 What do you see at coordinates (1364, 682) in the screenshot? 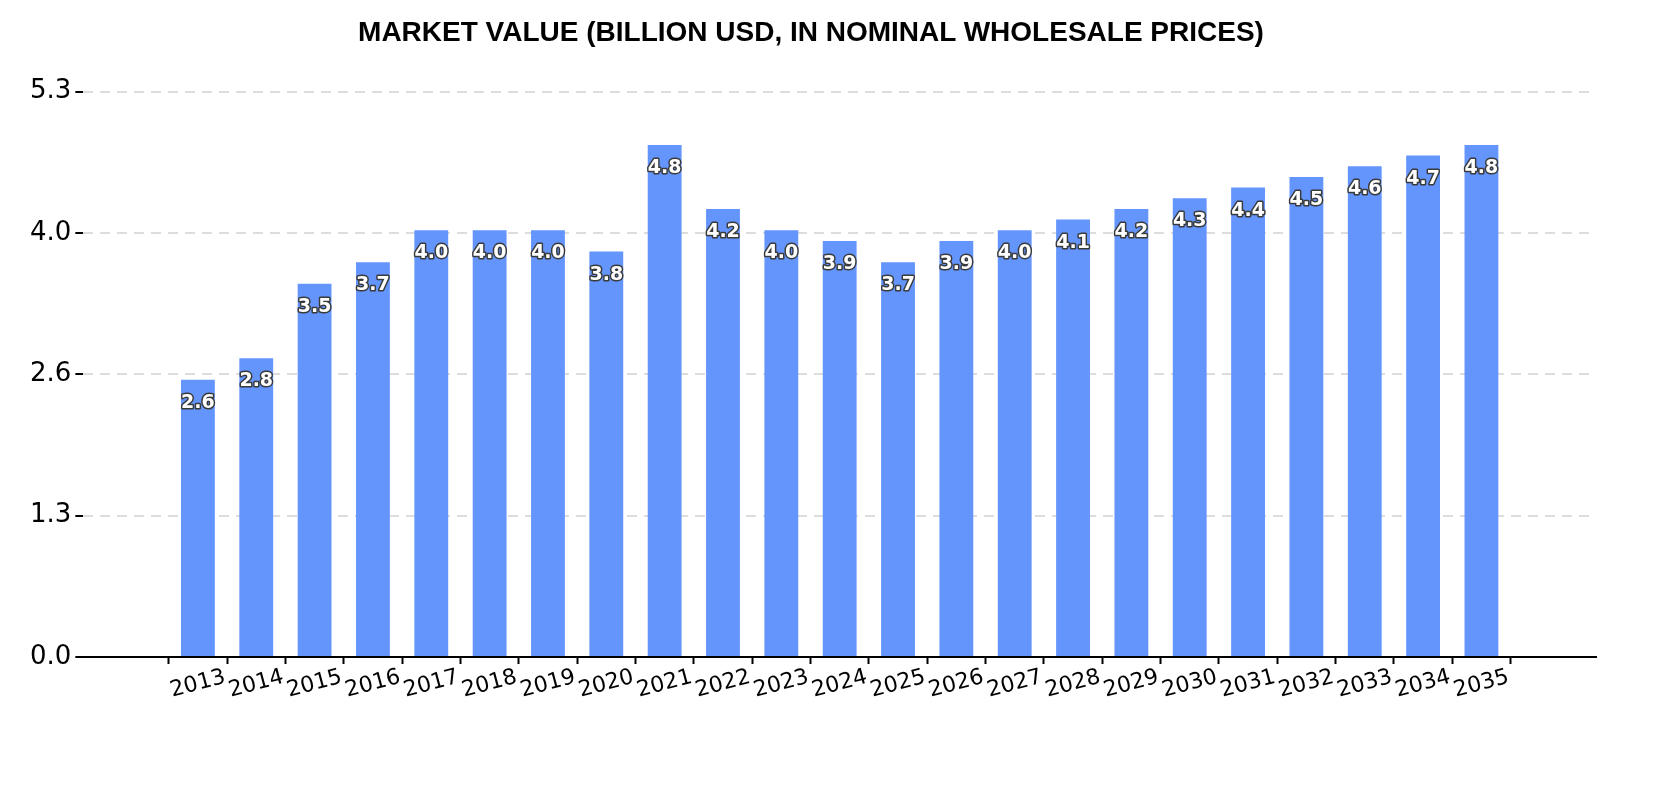
I see `x-tick-label: 2033` at bounding box center [1364, 682].